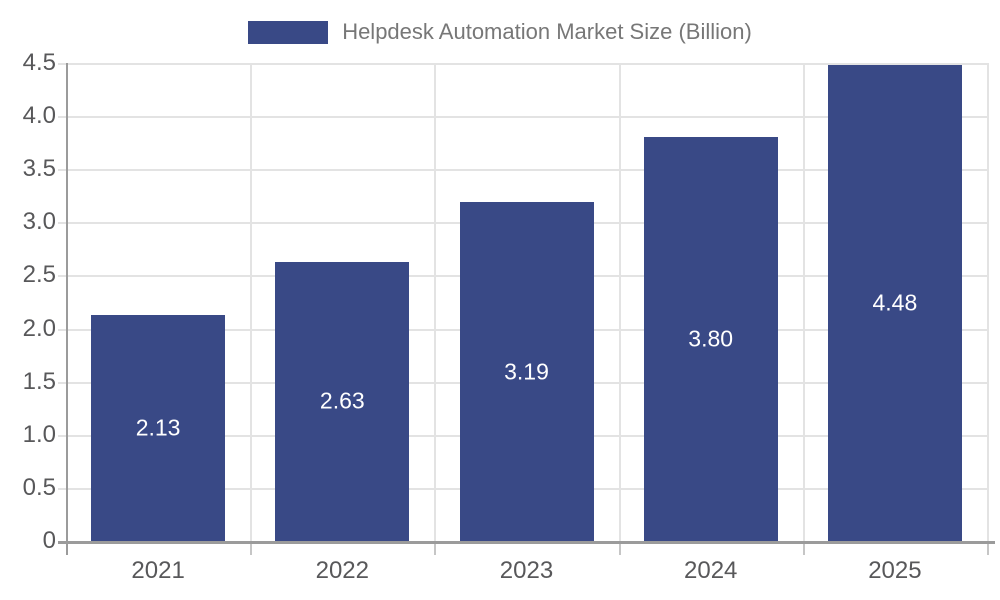 This screenshot has width=1000, height=600. I want to click on y-tick-label: 3.0, so click(39, 222).